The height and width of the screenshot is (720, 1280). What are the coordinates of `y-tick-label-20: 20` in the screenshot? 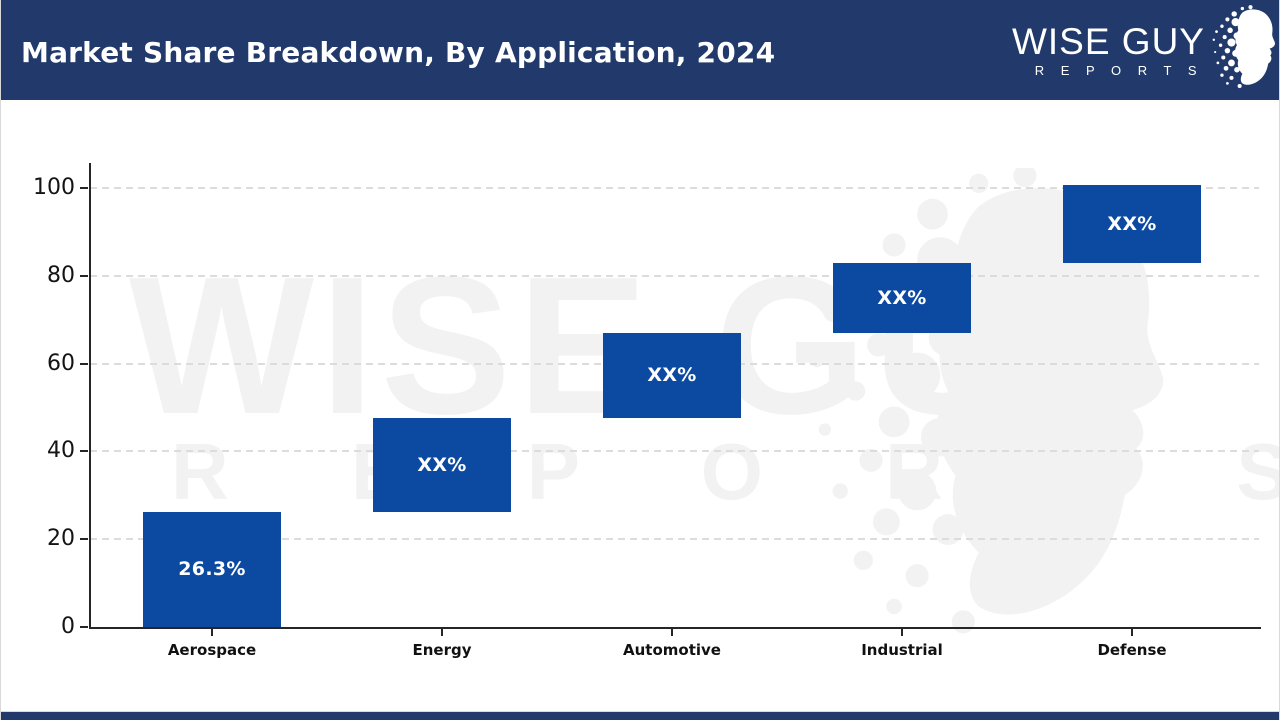 It's located at (61, 539).